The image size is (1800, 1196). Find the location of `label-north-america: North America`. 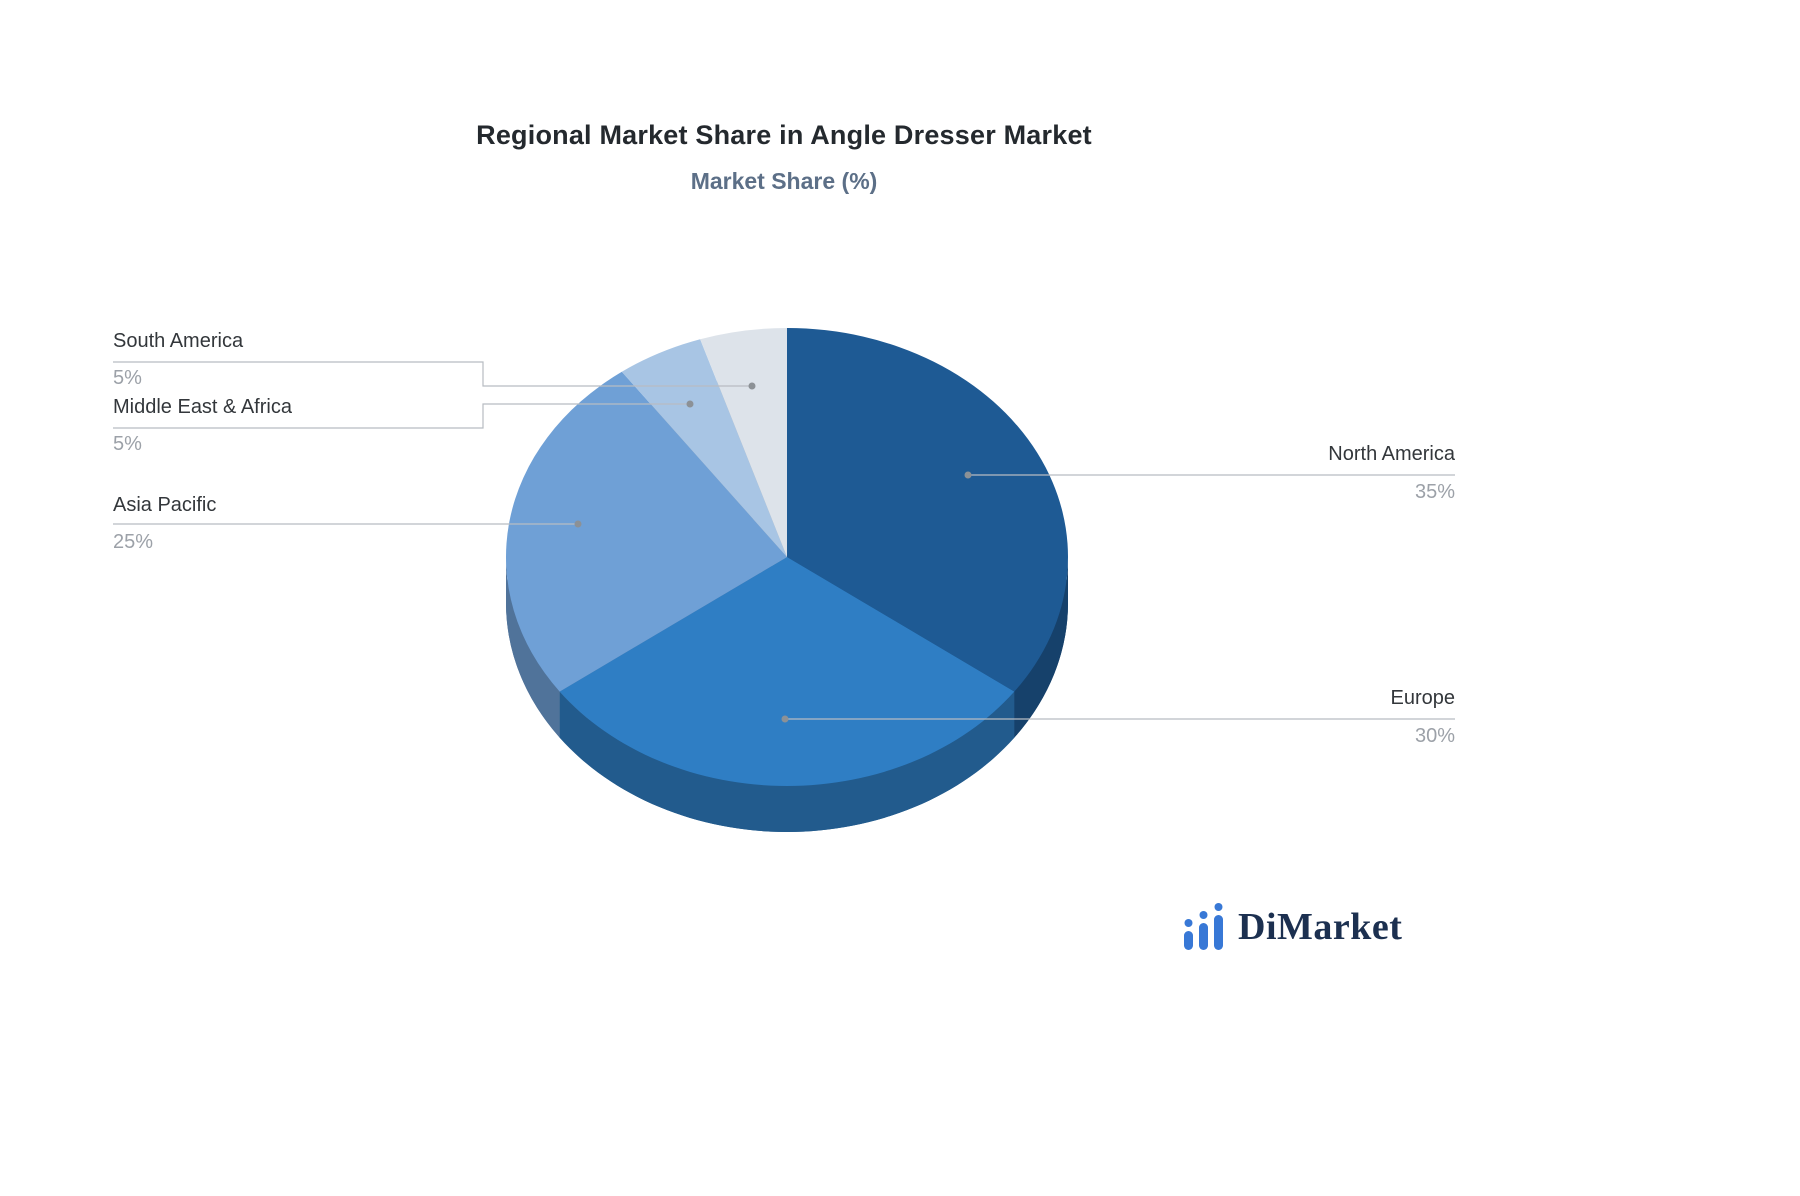

label-north-america: North America is located at coordinates (1391, 454).